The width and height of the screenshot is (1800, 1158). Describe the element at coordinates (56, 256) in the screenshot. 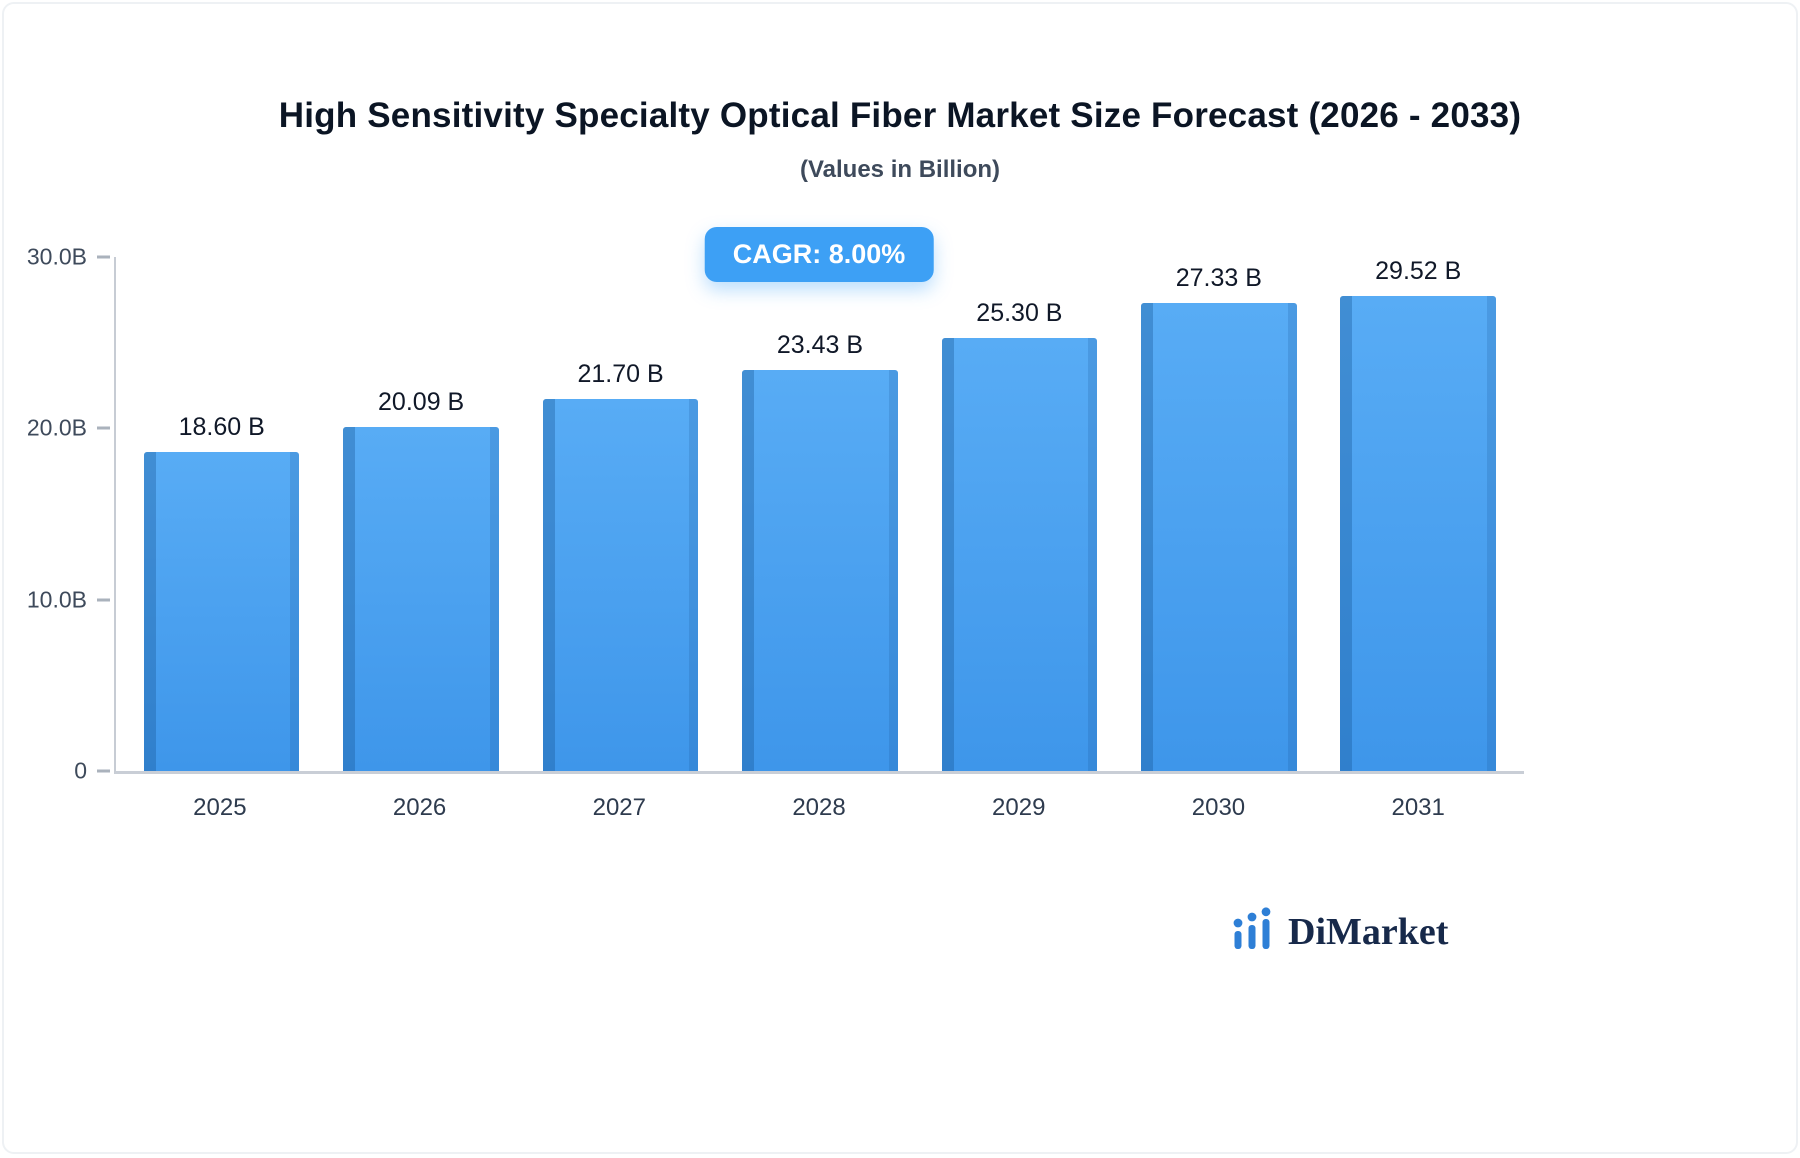

I see `y-axis-tick-label: 30.0B` at that location.